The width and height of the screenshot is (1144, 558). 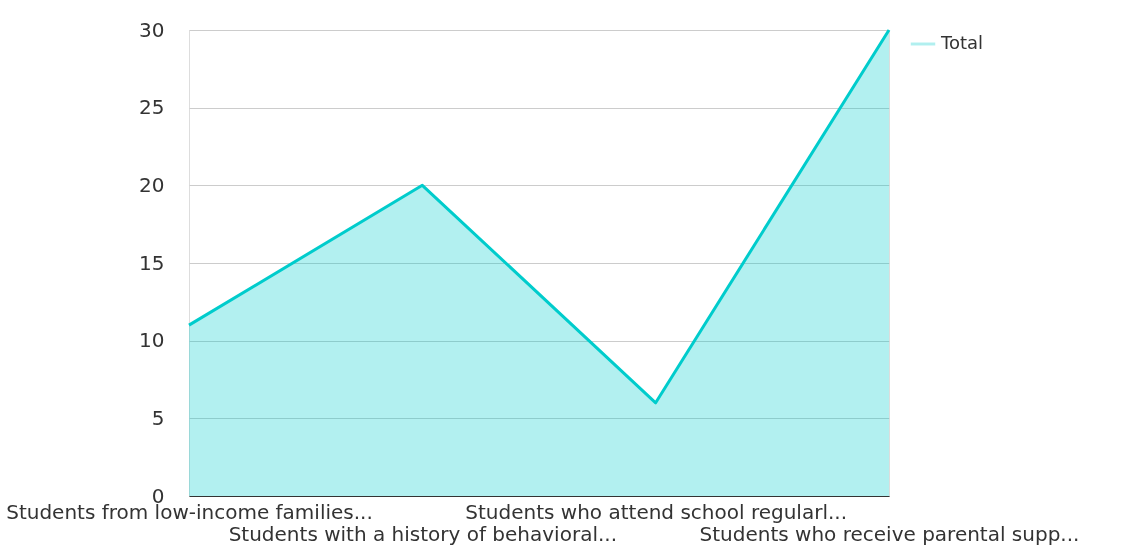 I want to click on y-tick-label: 20, so click(x=152, y=184).